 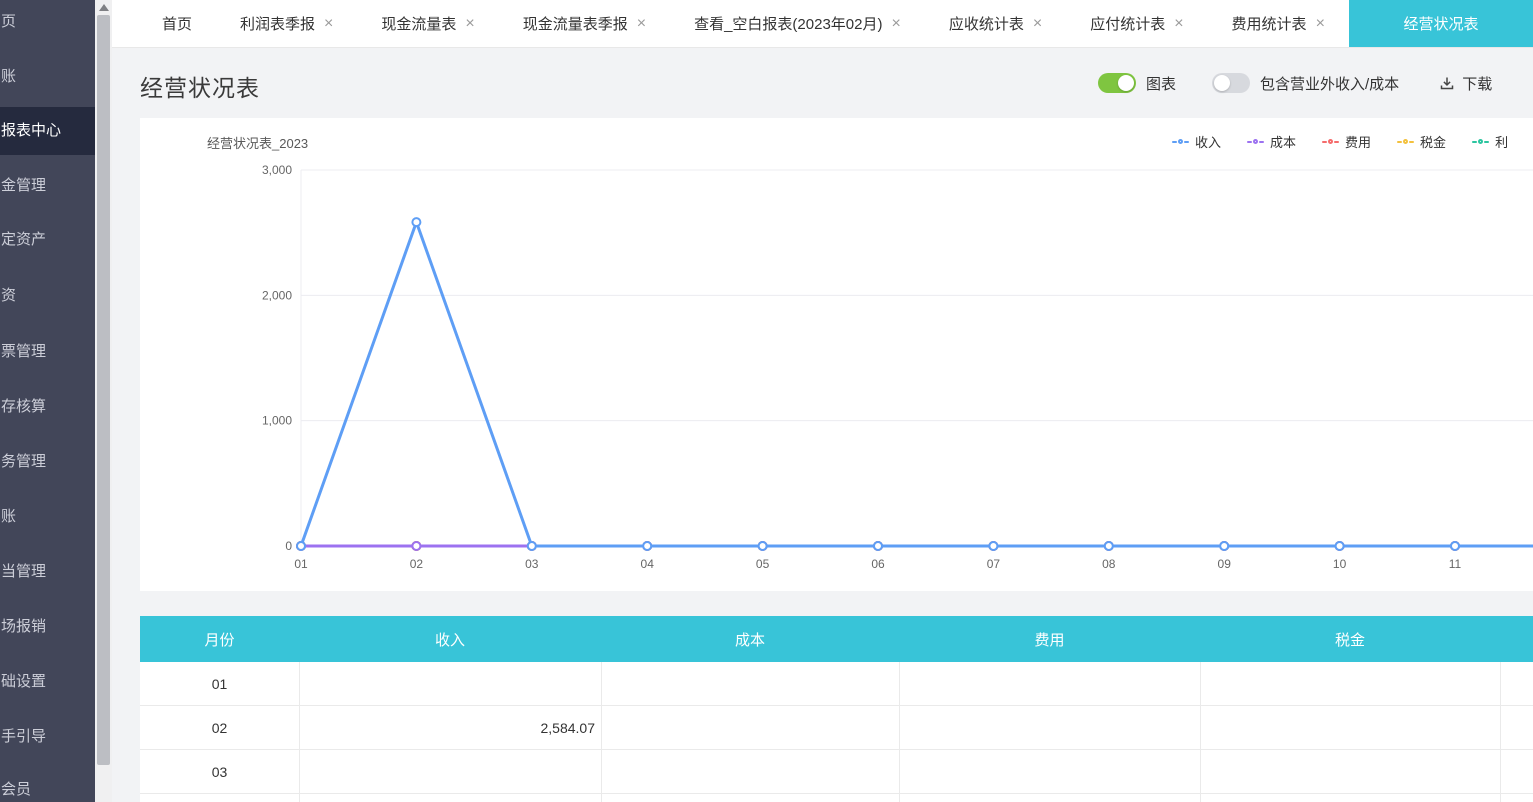 What do you see at coordinates (427, 23) in the screenshot?
I see `tab-item: 现金流量表 ×` at bounding box center [427, 23].